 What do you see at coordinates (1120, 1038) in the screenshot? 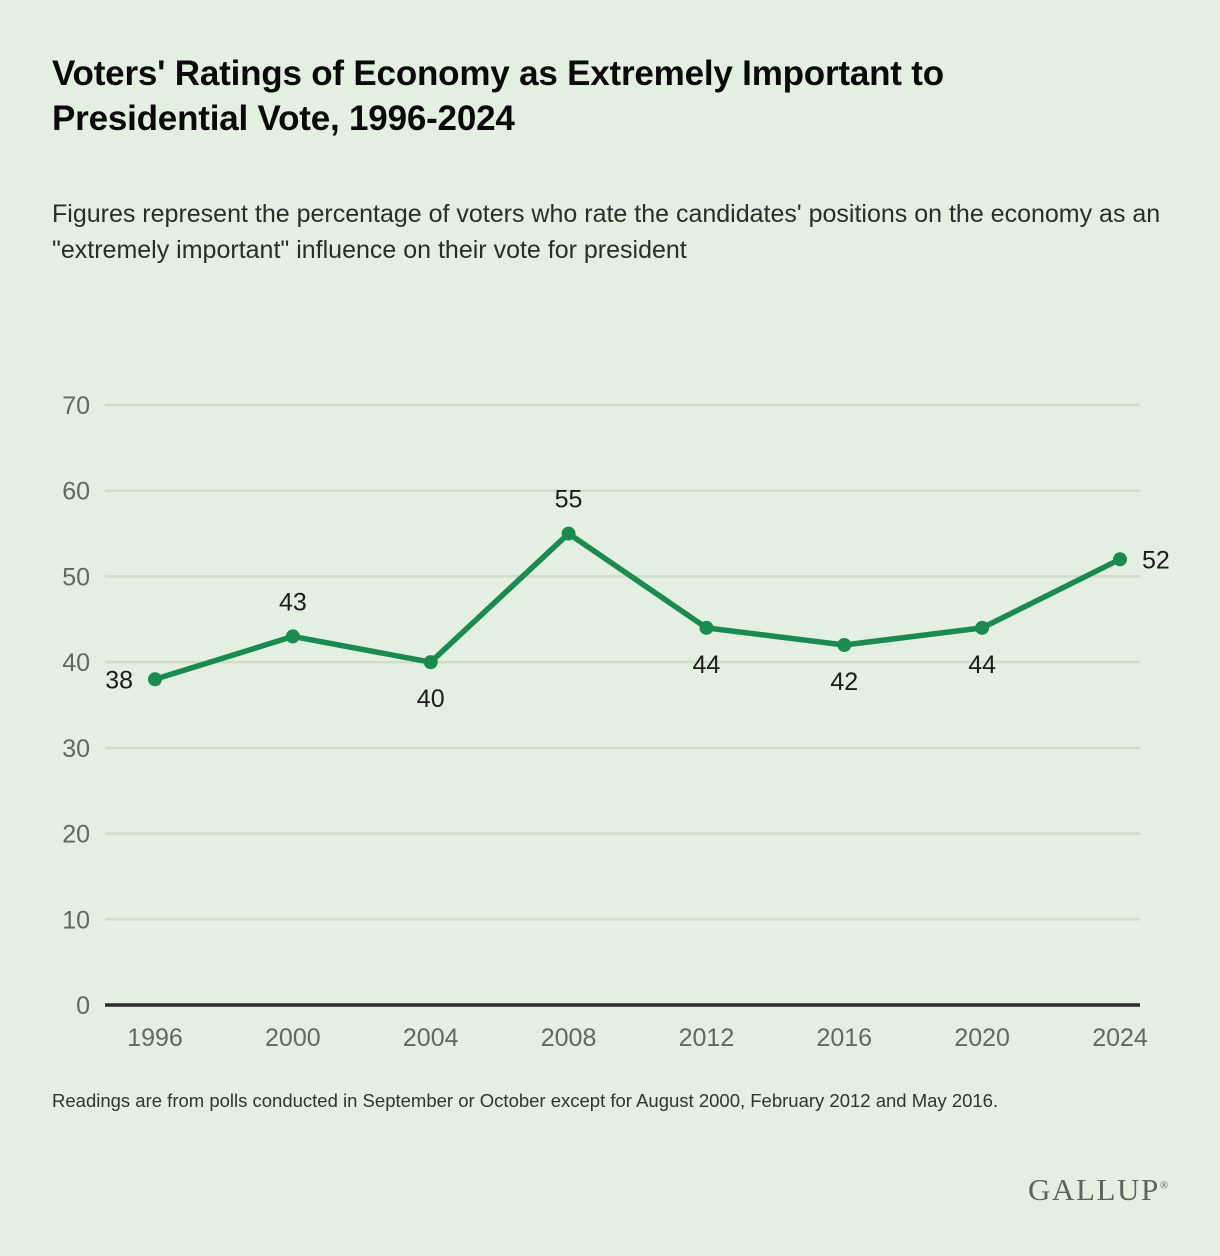
I see `x-axis-tick-label: 2024` at bounding box center [1120, 1038].